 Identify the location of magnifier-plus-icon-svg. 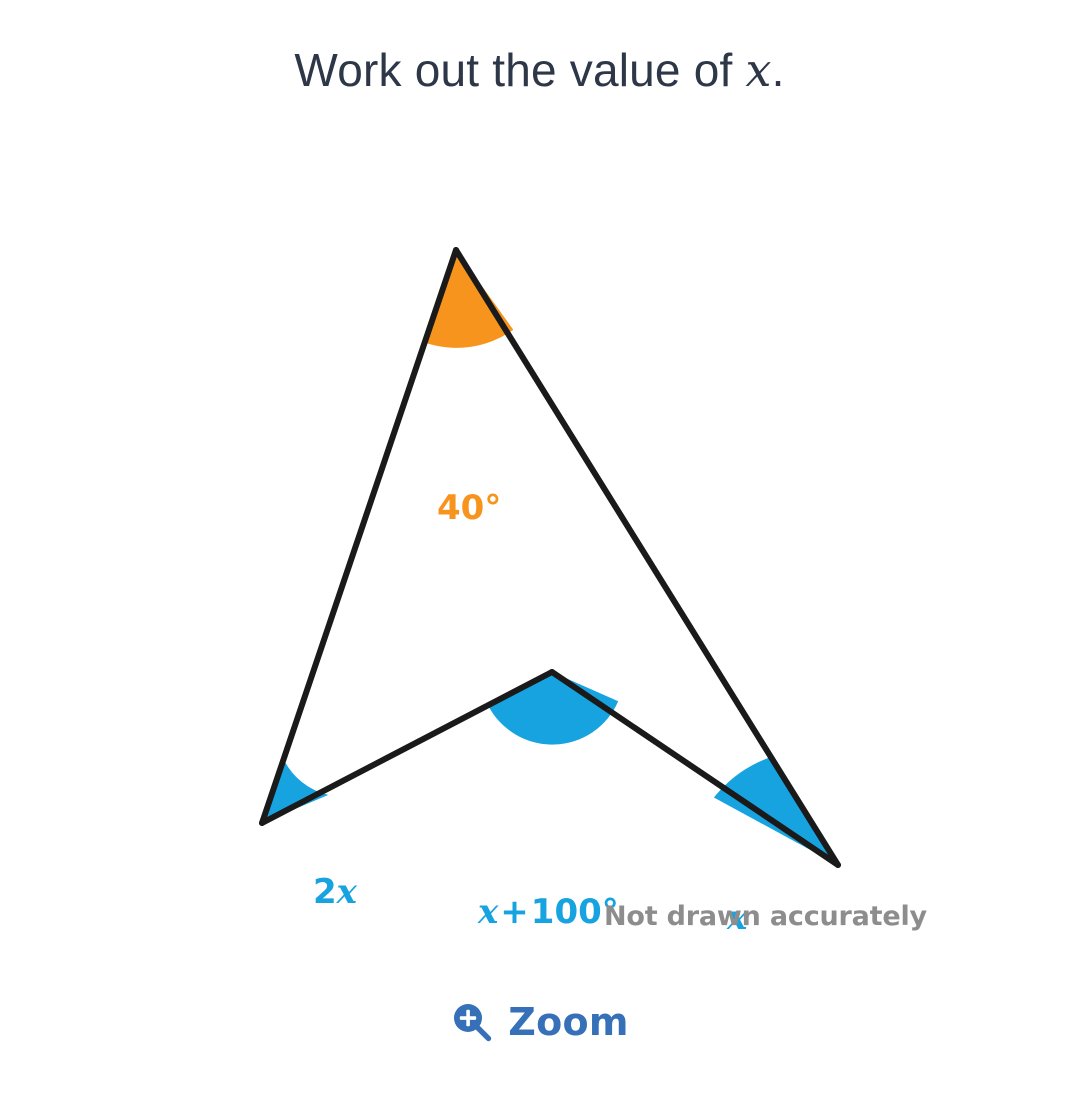
(473, 1023).